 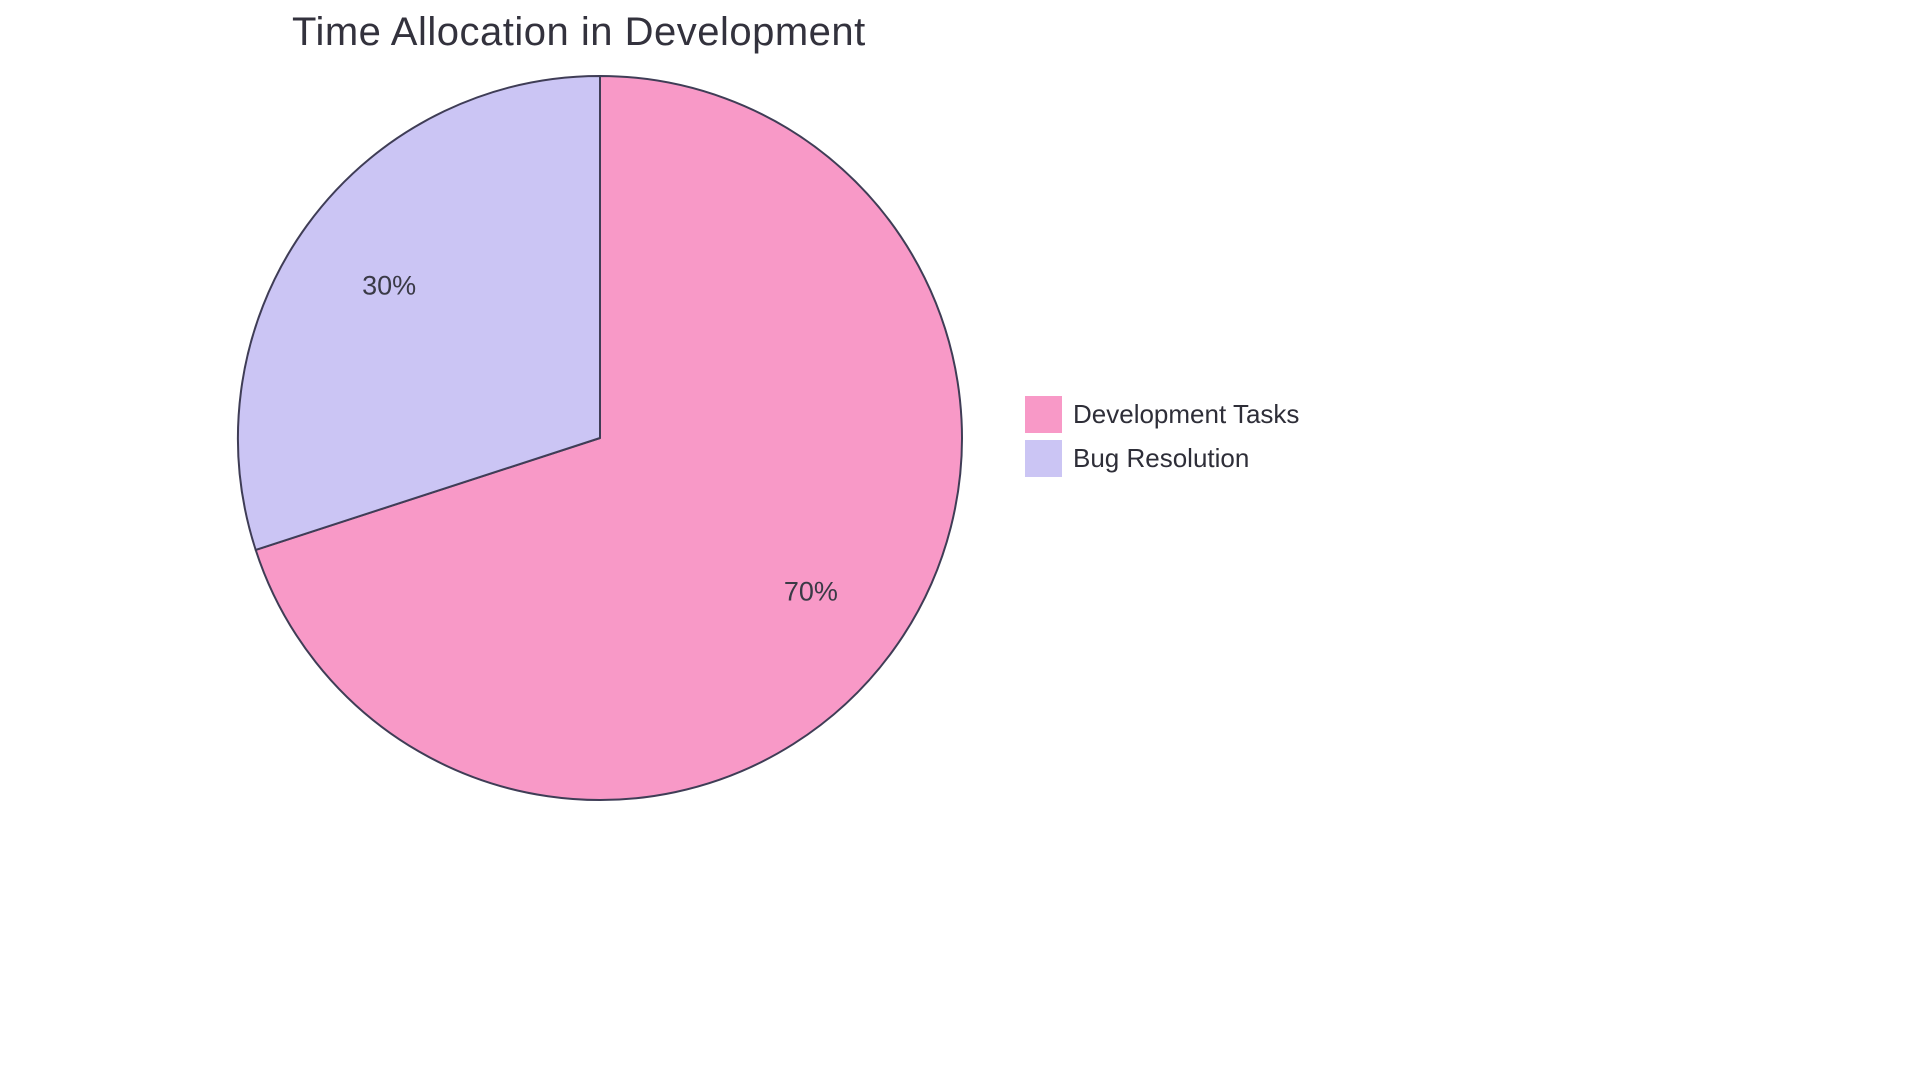 What do you see at coordinates (1186, 414) in the screenshot?
I see `legend-label-development-tasks: Development Tasks` at bounding box center [1186, 414].